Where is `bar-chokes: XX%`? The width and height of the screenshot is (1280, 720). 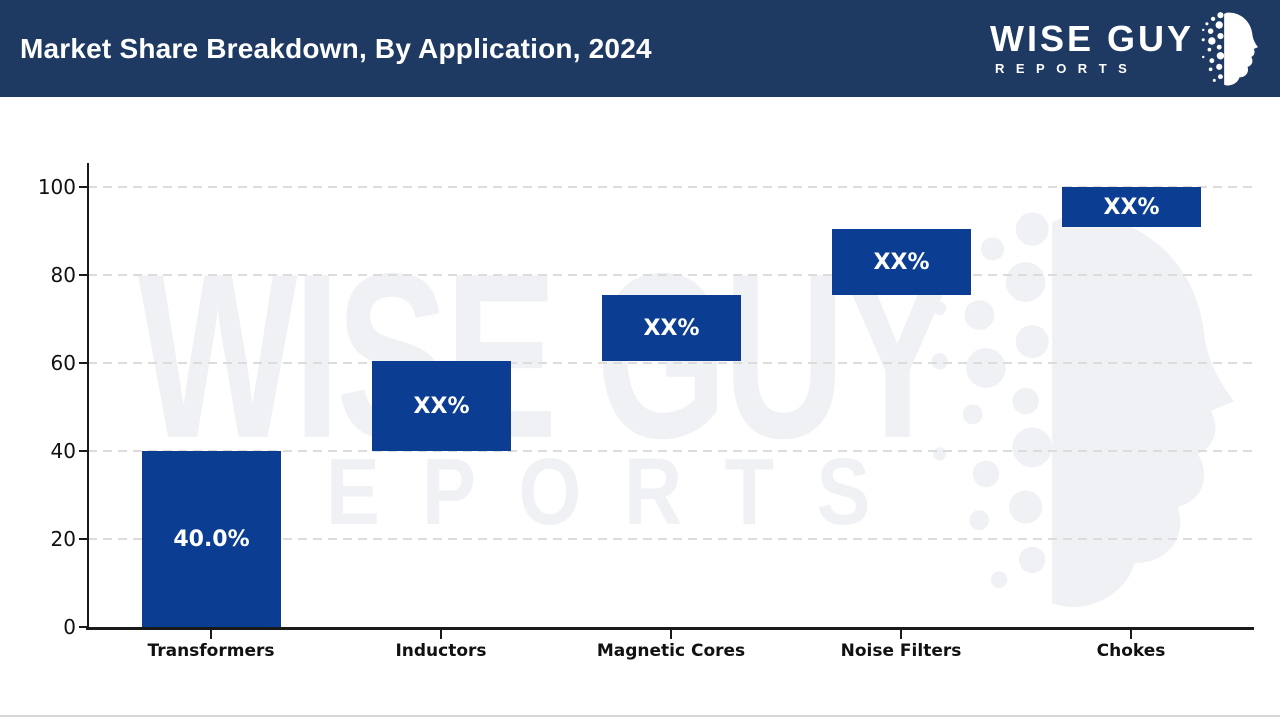 bar-chokes: XX% is located at coordinates (1131, 207).